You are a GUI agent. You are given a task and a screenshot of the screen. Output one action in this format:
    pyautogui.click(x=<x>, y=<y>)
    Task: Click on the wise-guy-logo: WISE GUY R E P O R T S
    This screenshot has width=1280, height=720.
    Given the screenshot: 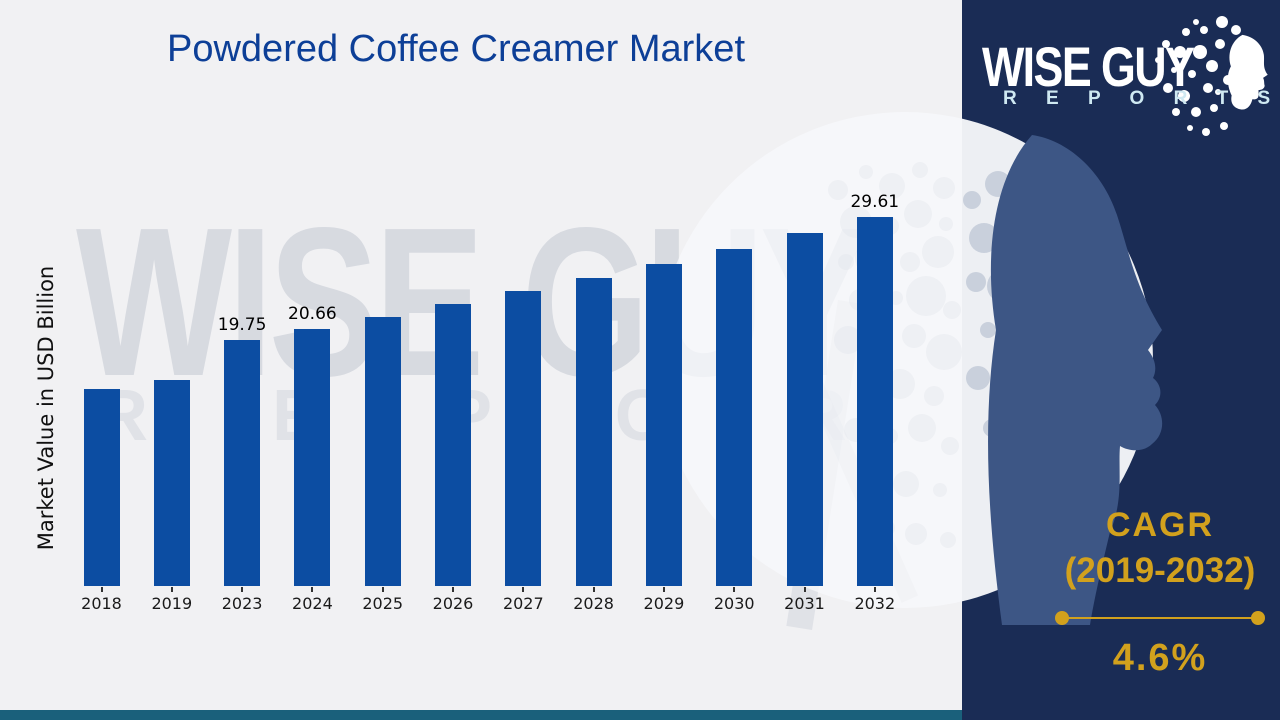 What is the action you would take?
    pyautogui.click(x=1121, y=75)
    